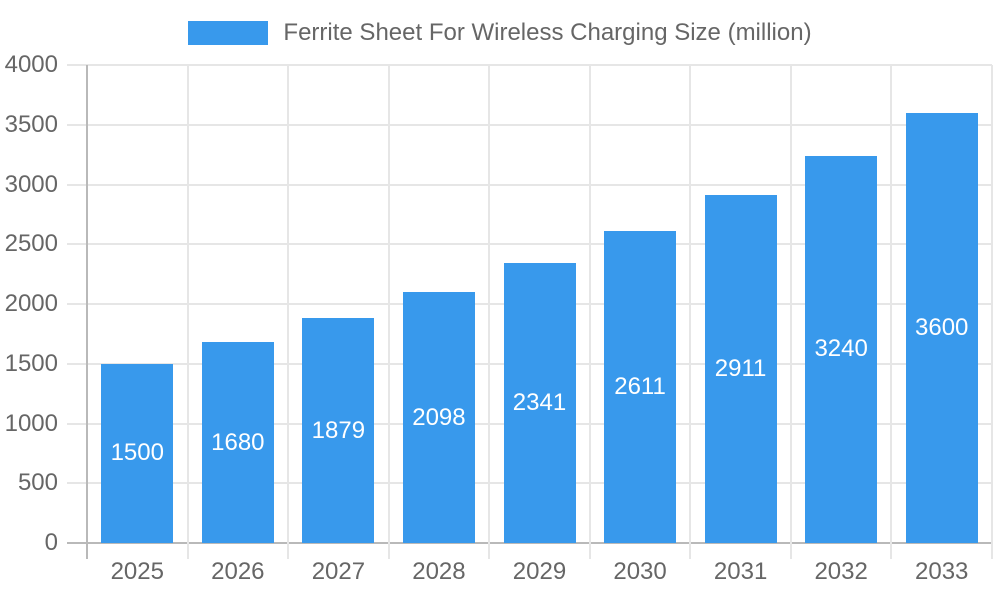 The height and width of the screenshot is (600, 1000). I want to click on bar-2032: 3240, so click(841, 349).